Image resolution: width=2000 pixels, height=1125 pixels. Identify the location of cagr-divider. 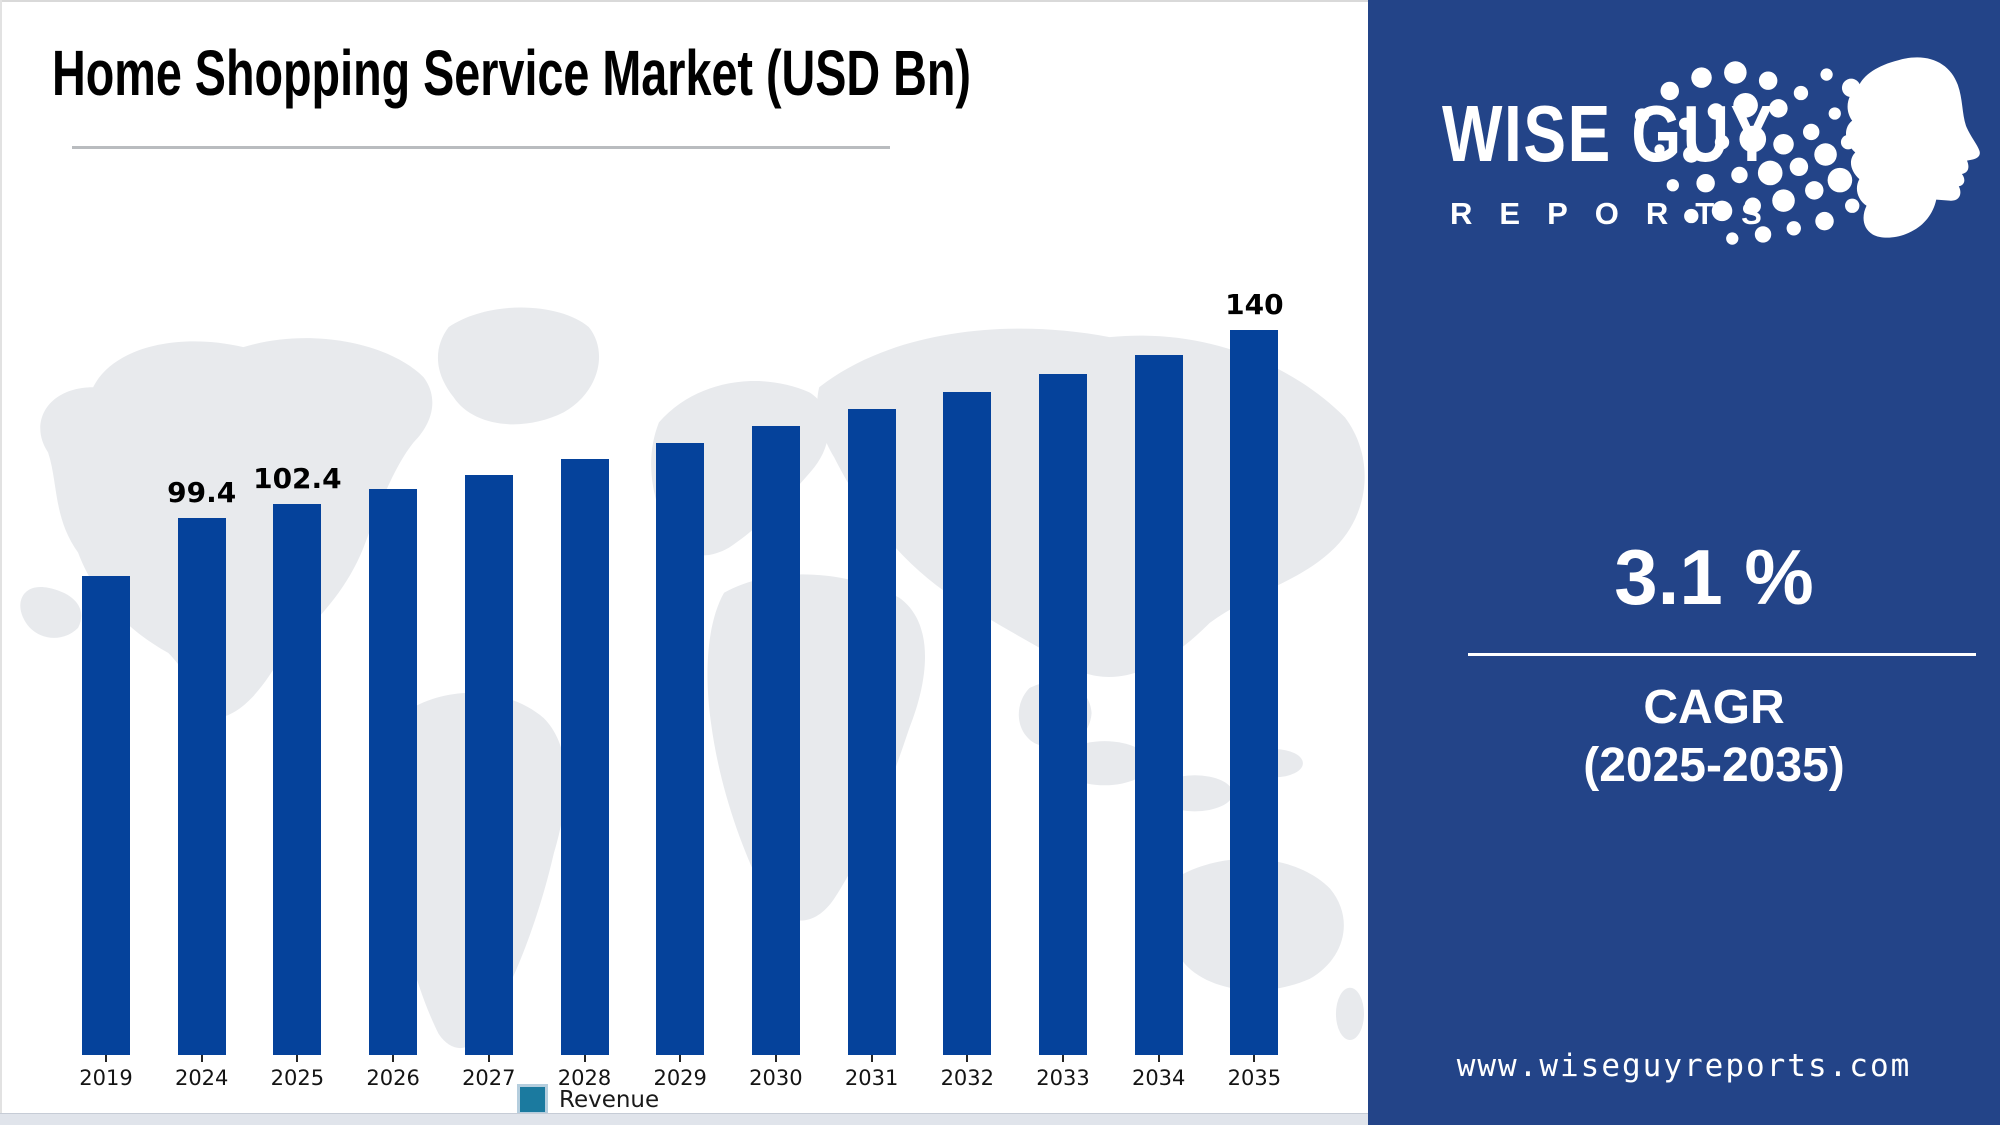
(1722, 654).